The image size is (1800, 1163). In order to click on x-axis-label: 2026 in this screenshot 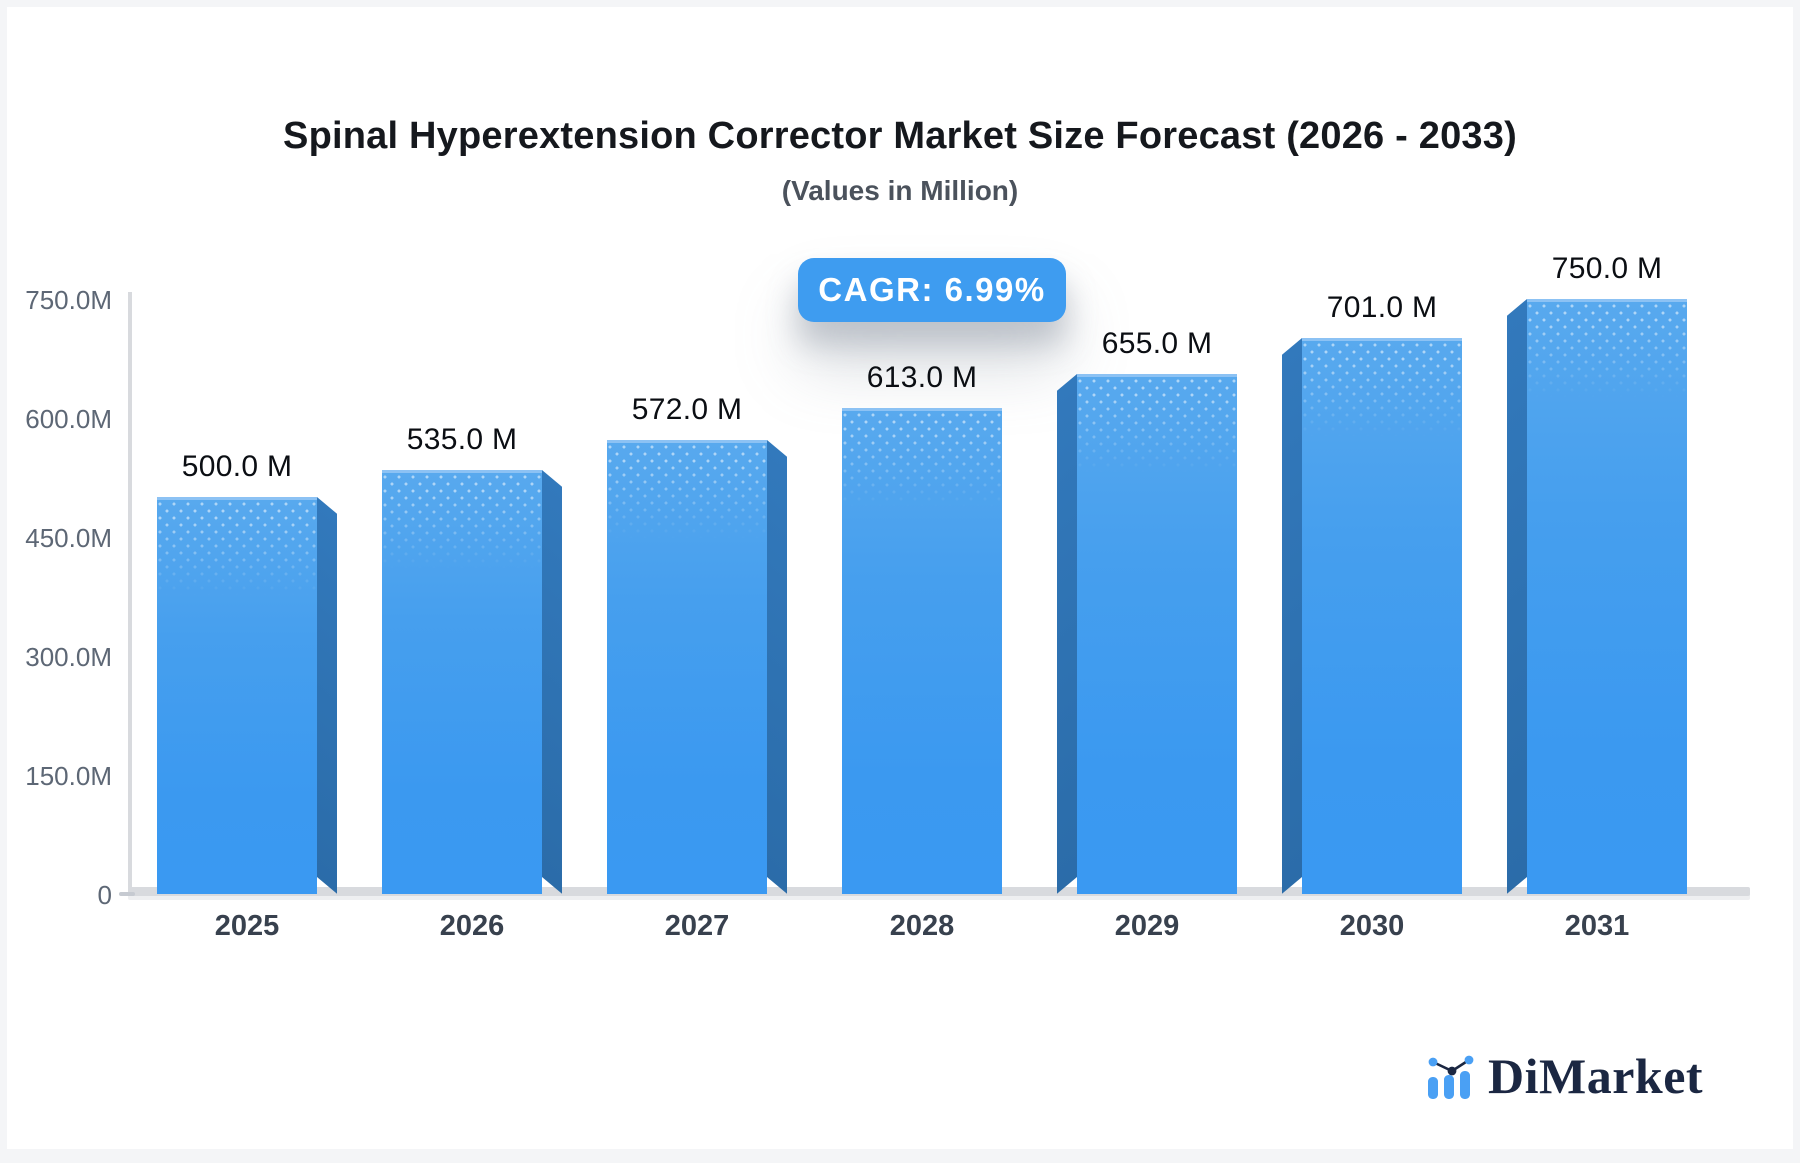, I will do `click(472, 926)`.